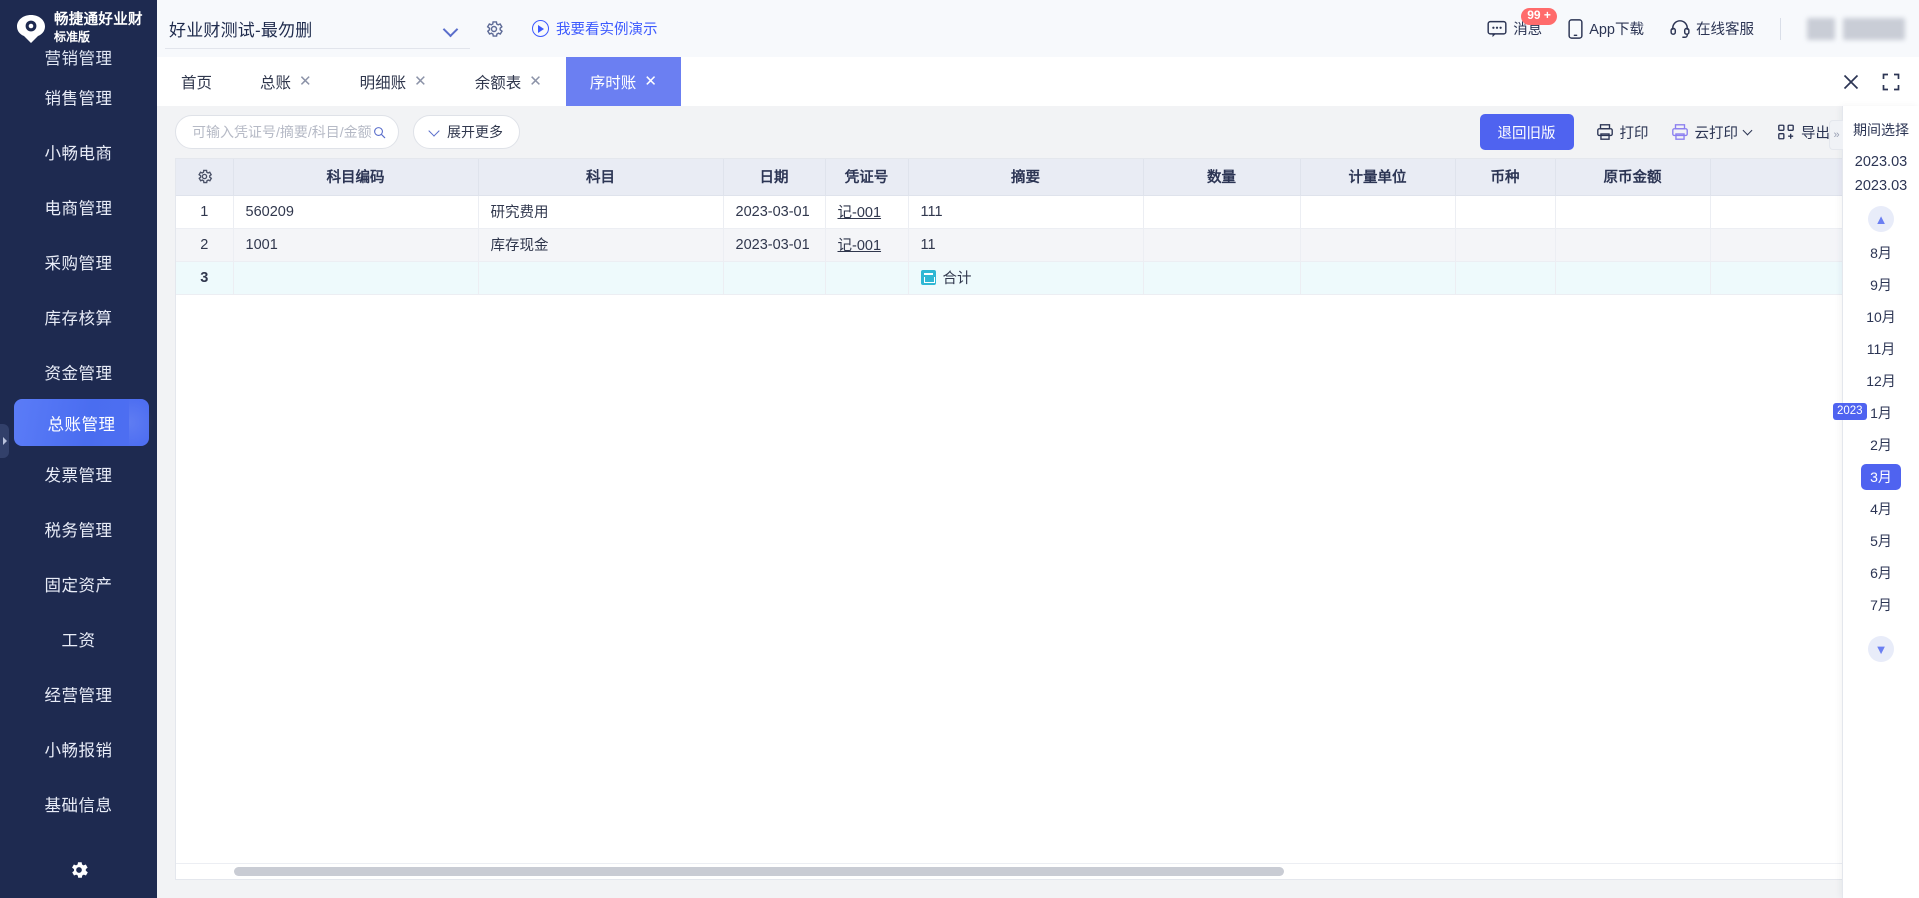  I want to click on search-box, so click(287, 132).